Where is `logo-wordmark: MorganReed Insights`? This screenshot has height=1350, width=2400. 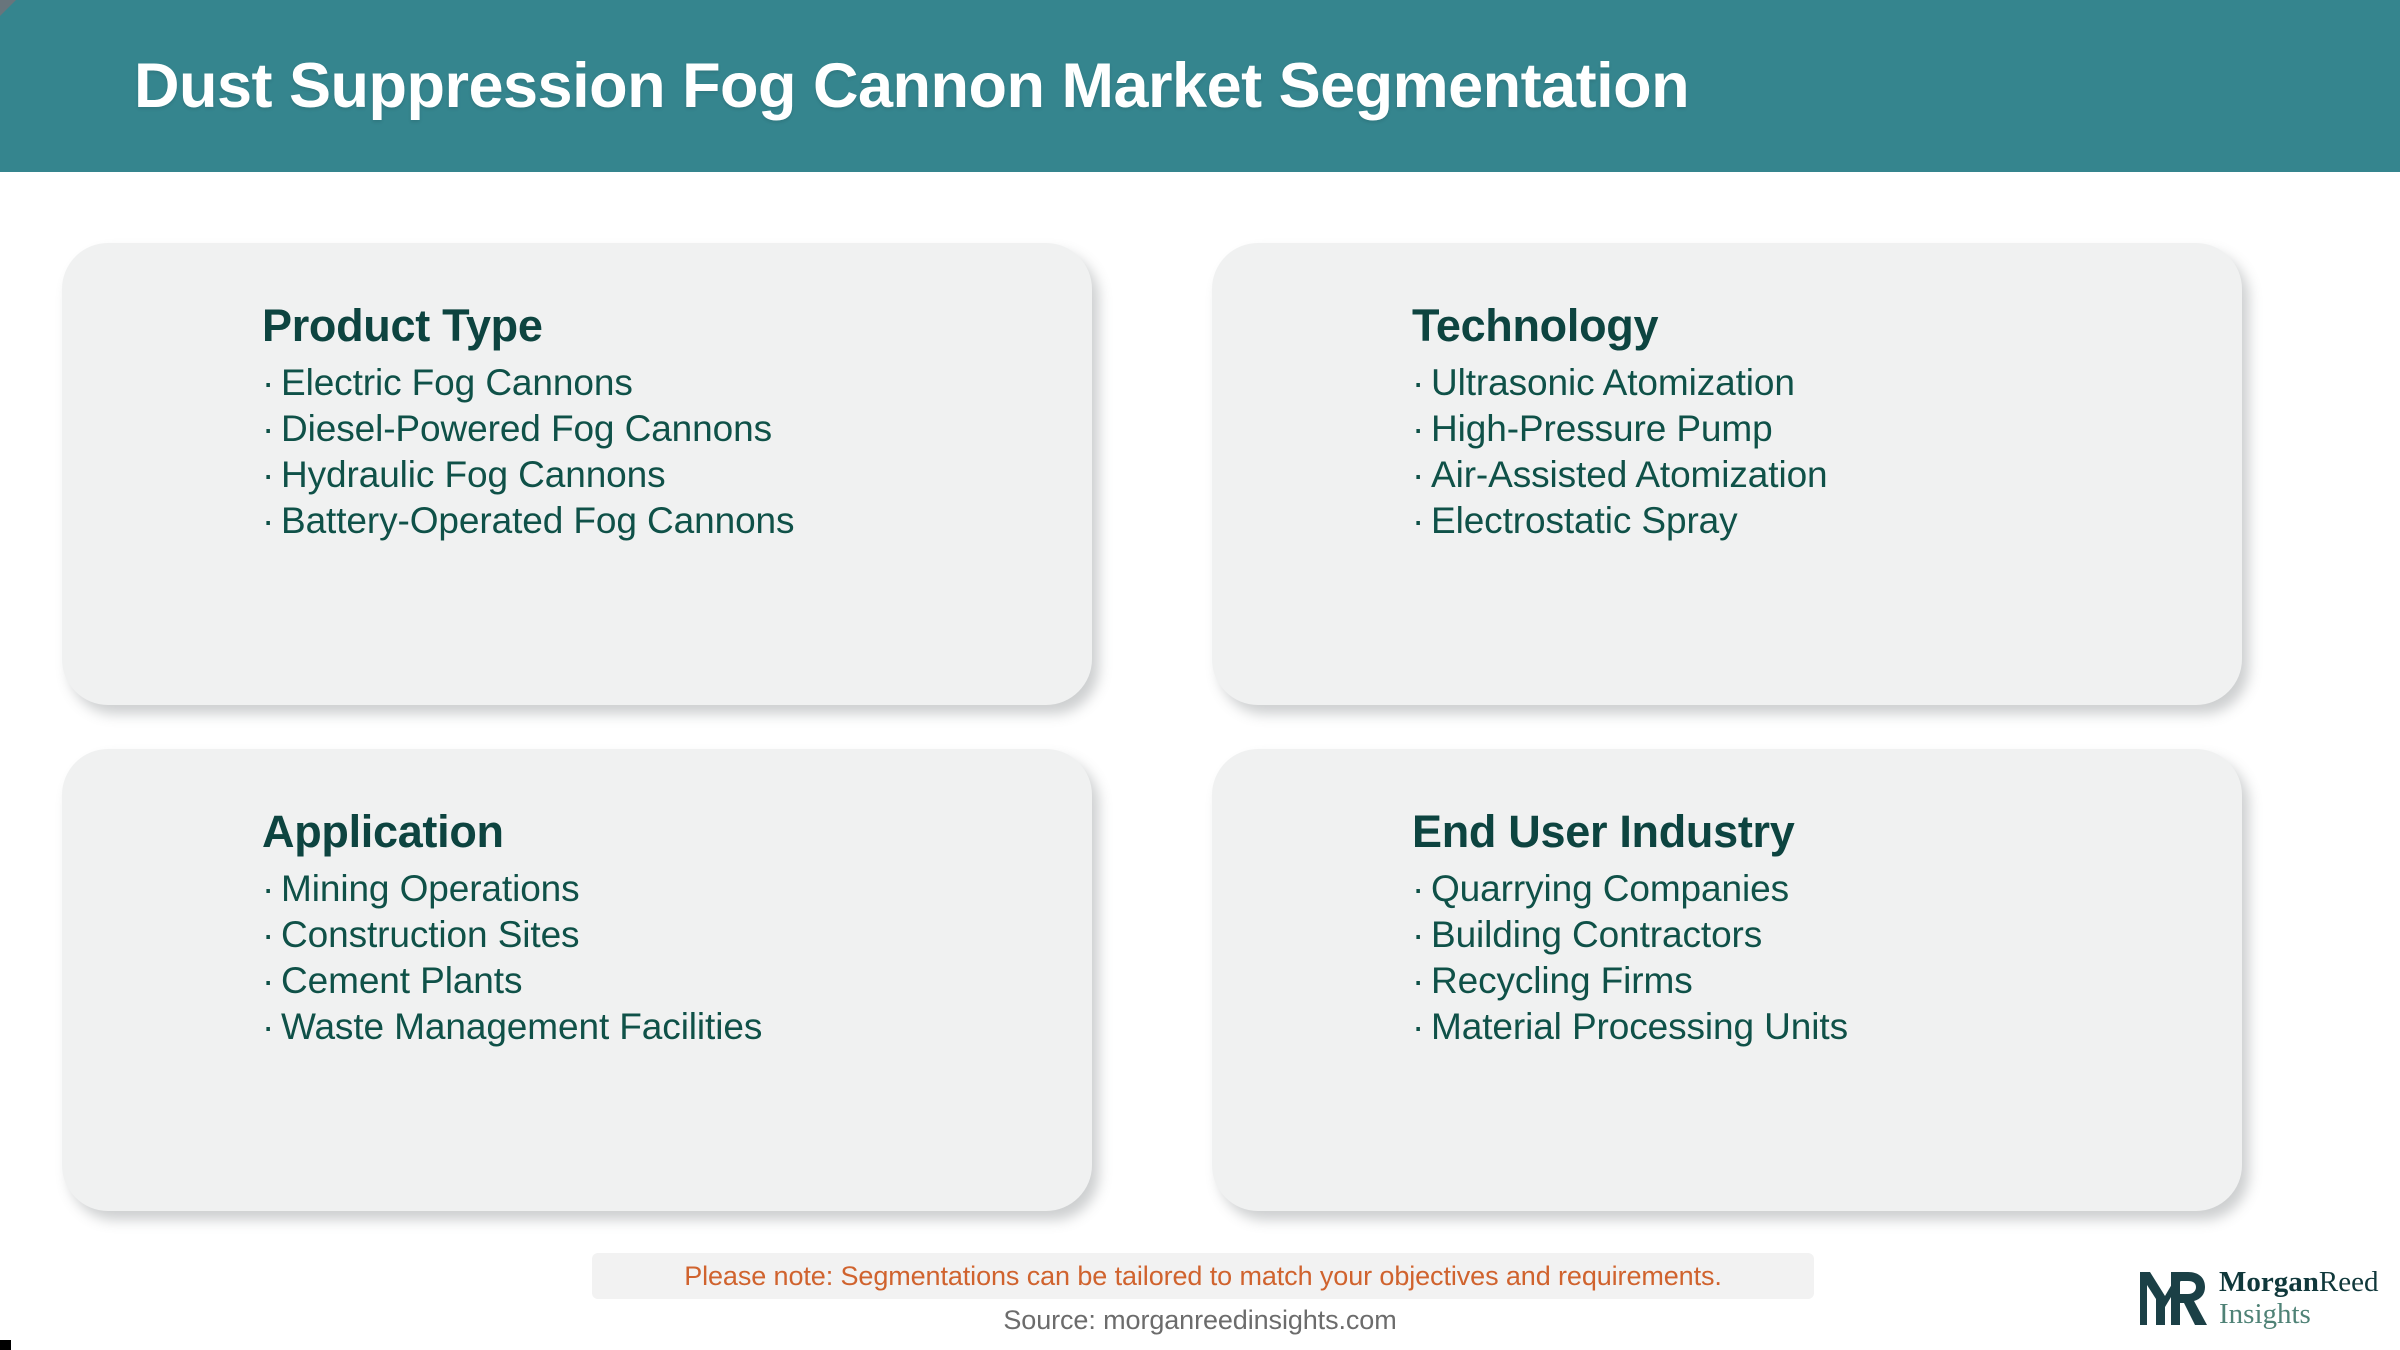
logo-wordmark: MorganReed Insights is located at coordinates (2299, 1297).